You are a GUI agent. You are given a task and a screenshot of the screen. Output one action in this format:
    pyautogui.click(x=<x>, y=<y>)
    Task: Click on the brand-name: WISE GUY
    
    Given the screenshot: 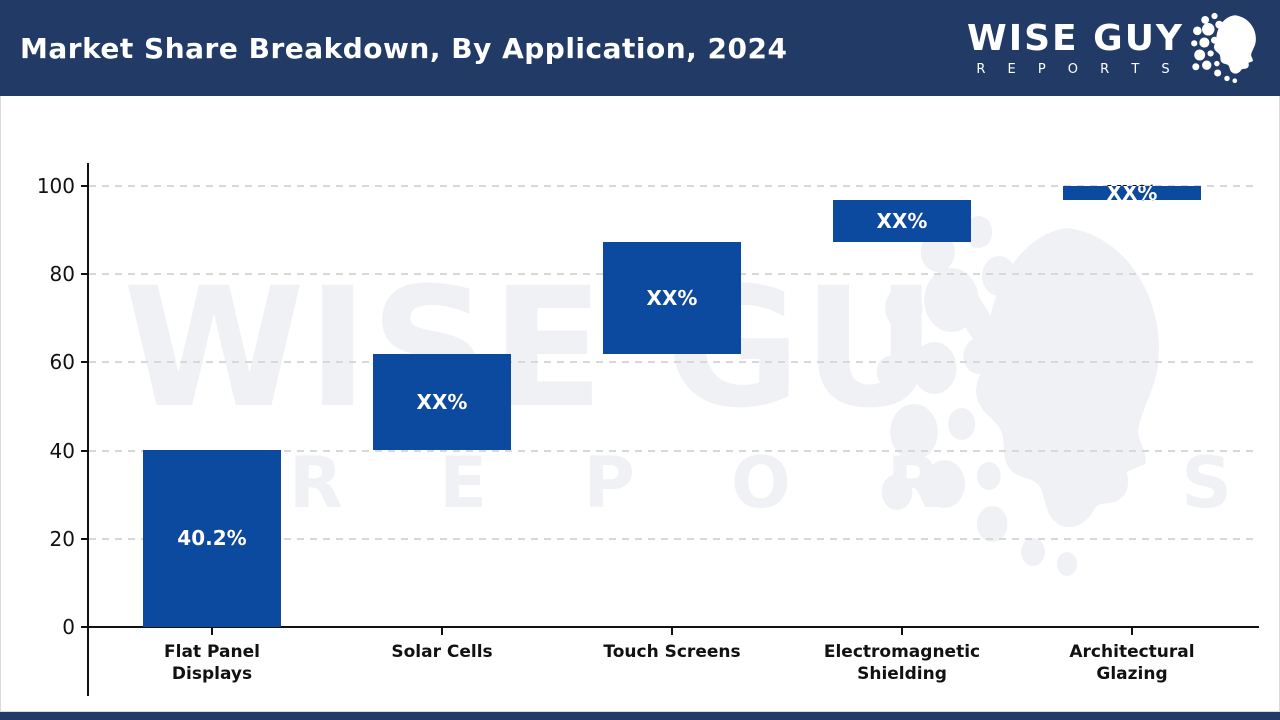 What is the action you would take?
    pyautogui.click(x=1075, y=38)
    